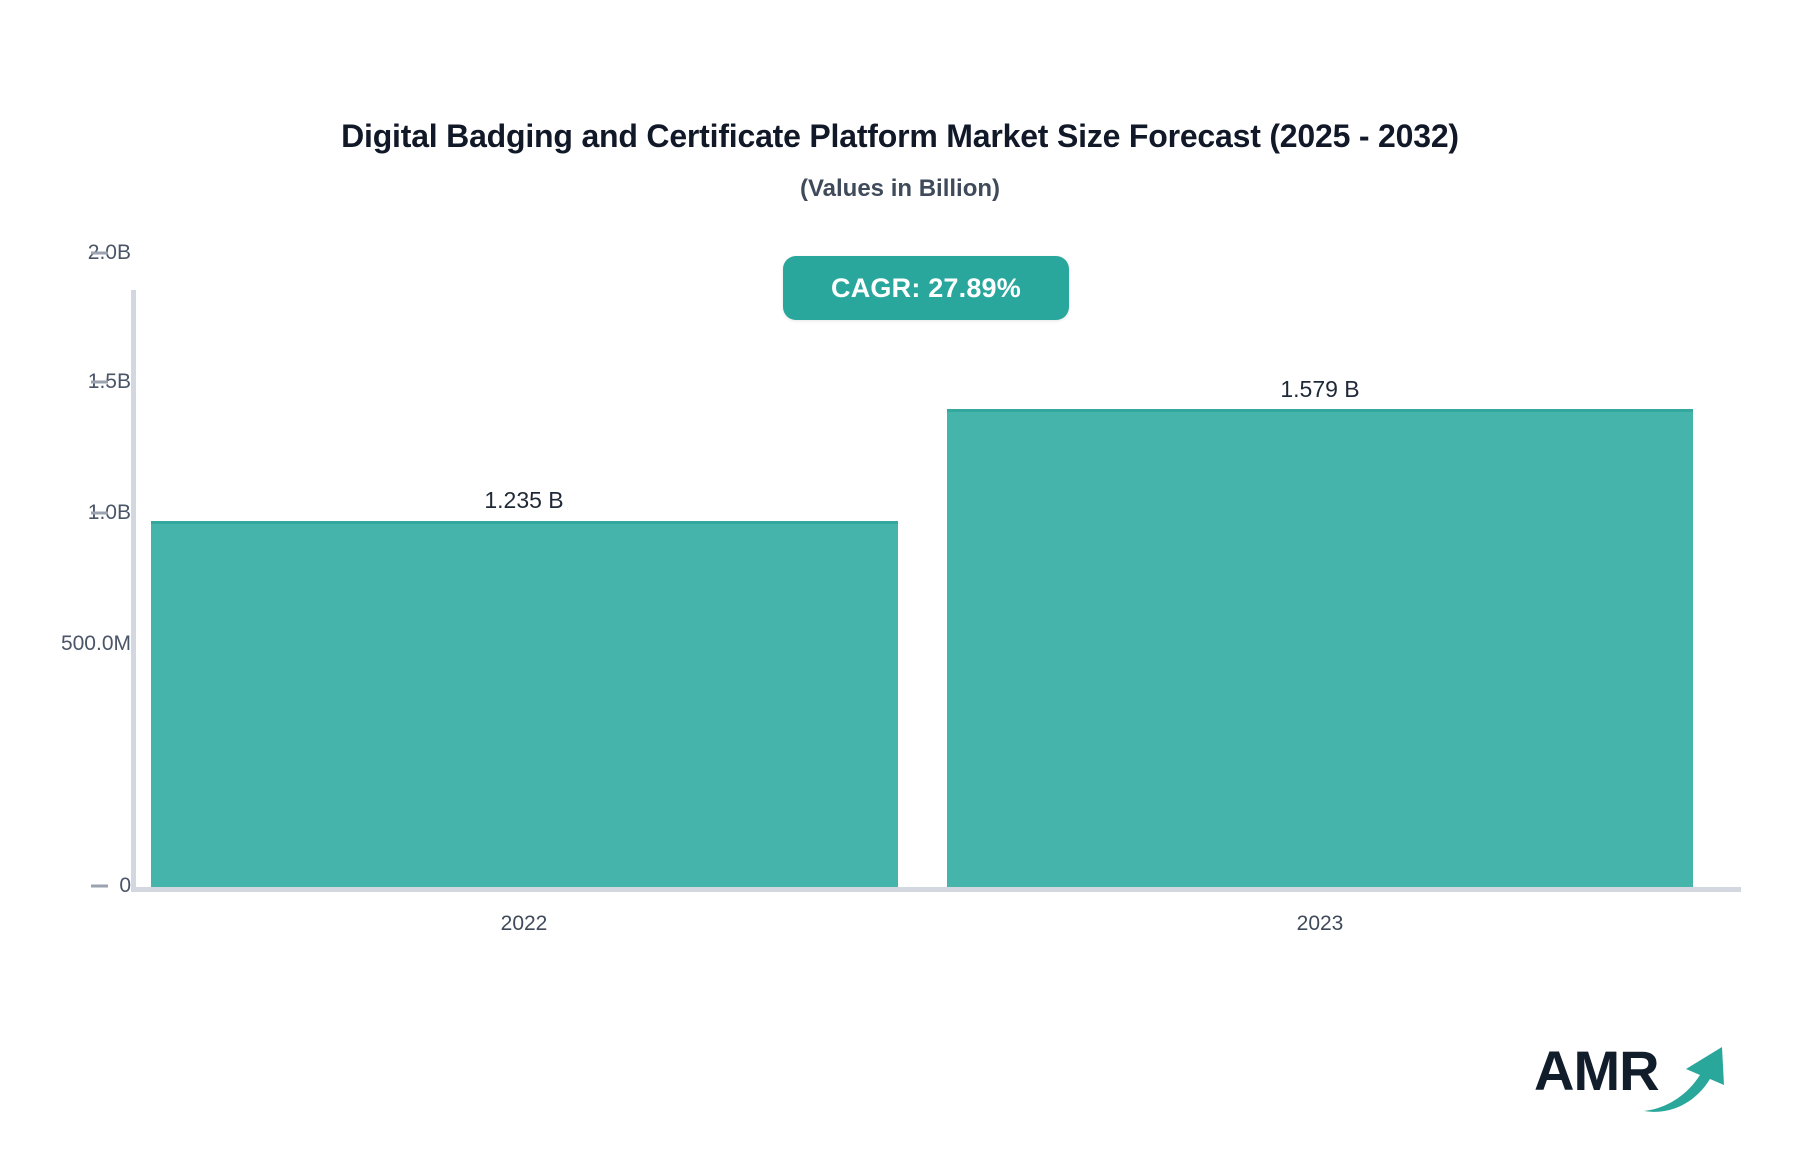  What do you see at coordinates (95, 643) in the screenshot?
I see `y-tick-label: 500.0M` at bounding box center [95, 643].